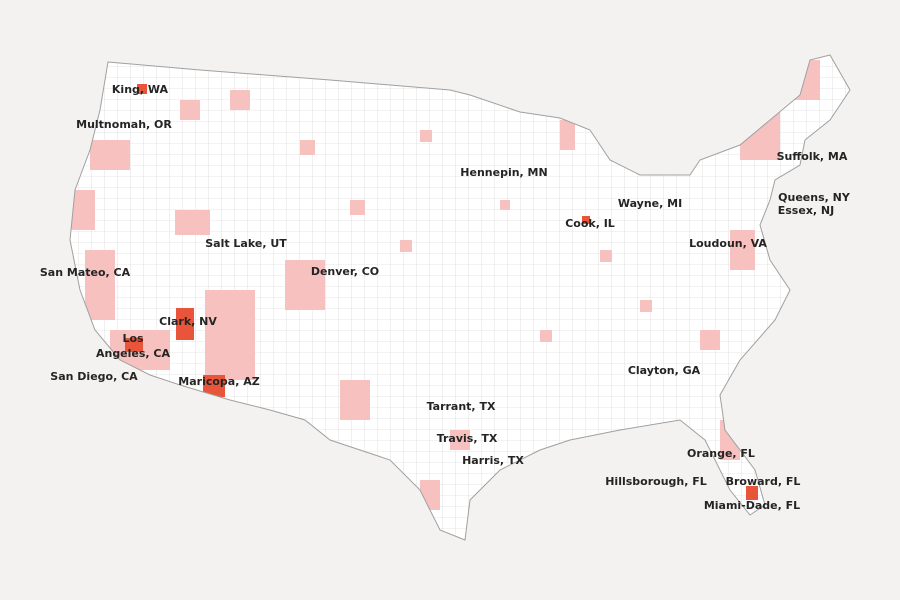 This screenshot has height=600, width=900. Describe the element at coordinates (124, 124) in the screenshot. I see `county-label: Multnomah, OR` at that location.